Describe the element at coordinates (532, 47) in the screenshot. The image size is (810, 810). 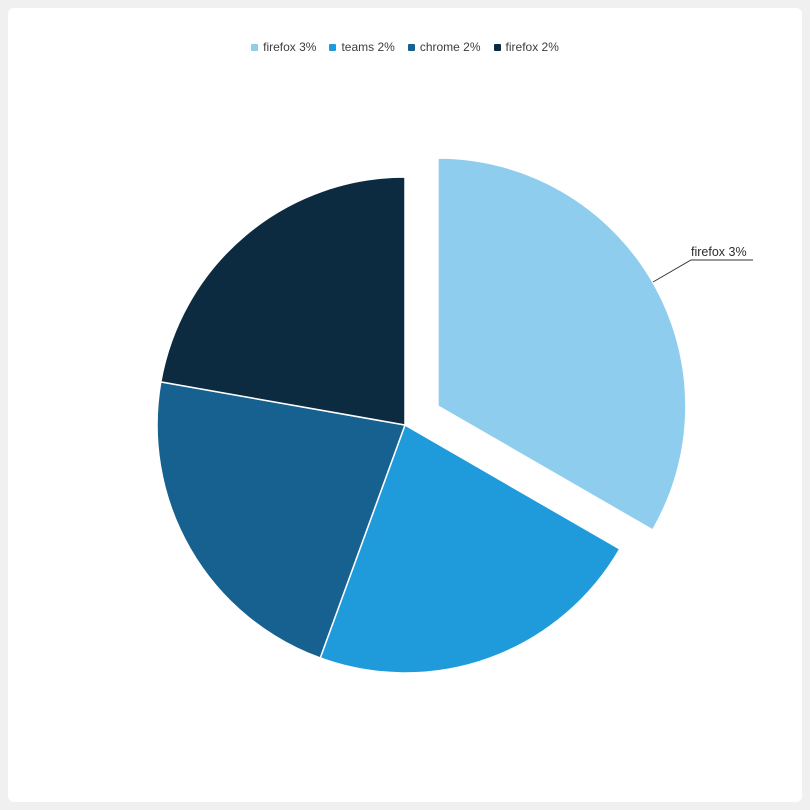
I see `legend-label: firefox 2%` at that location.